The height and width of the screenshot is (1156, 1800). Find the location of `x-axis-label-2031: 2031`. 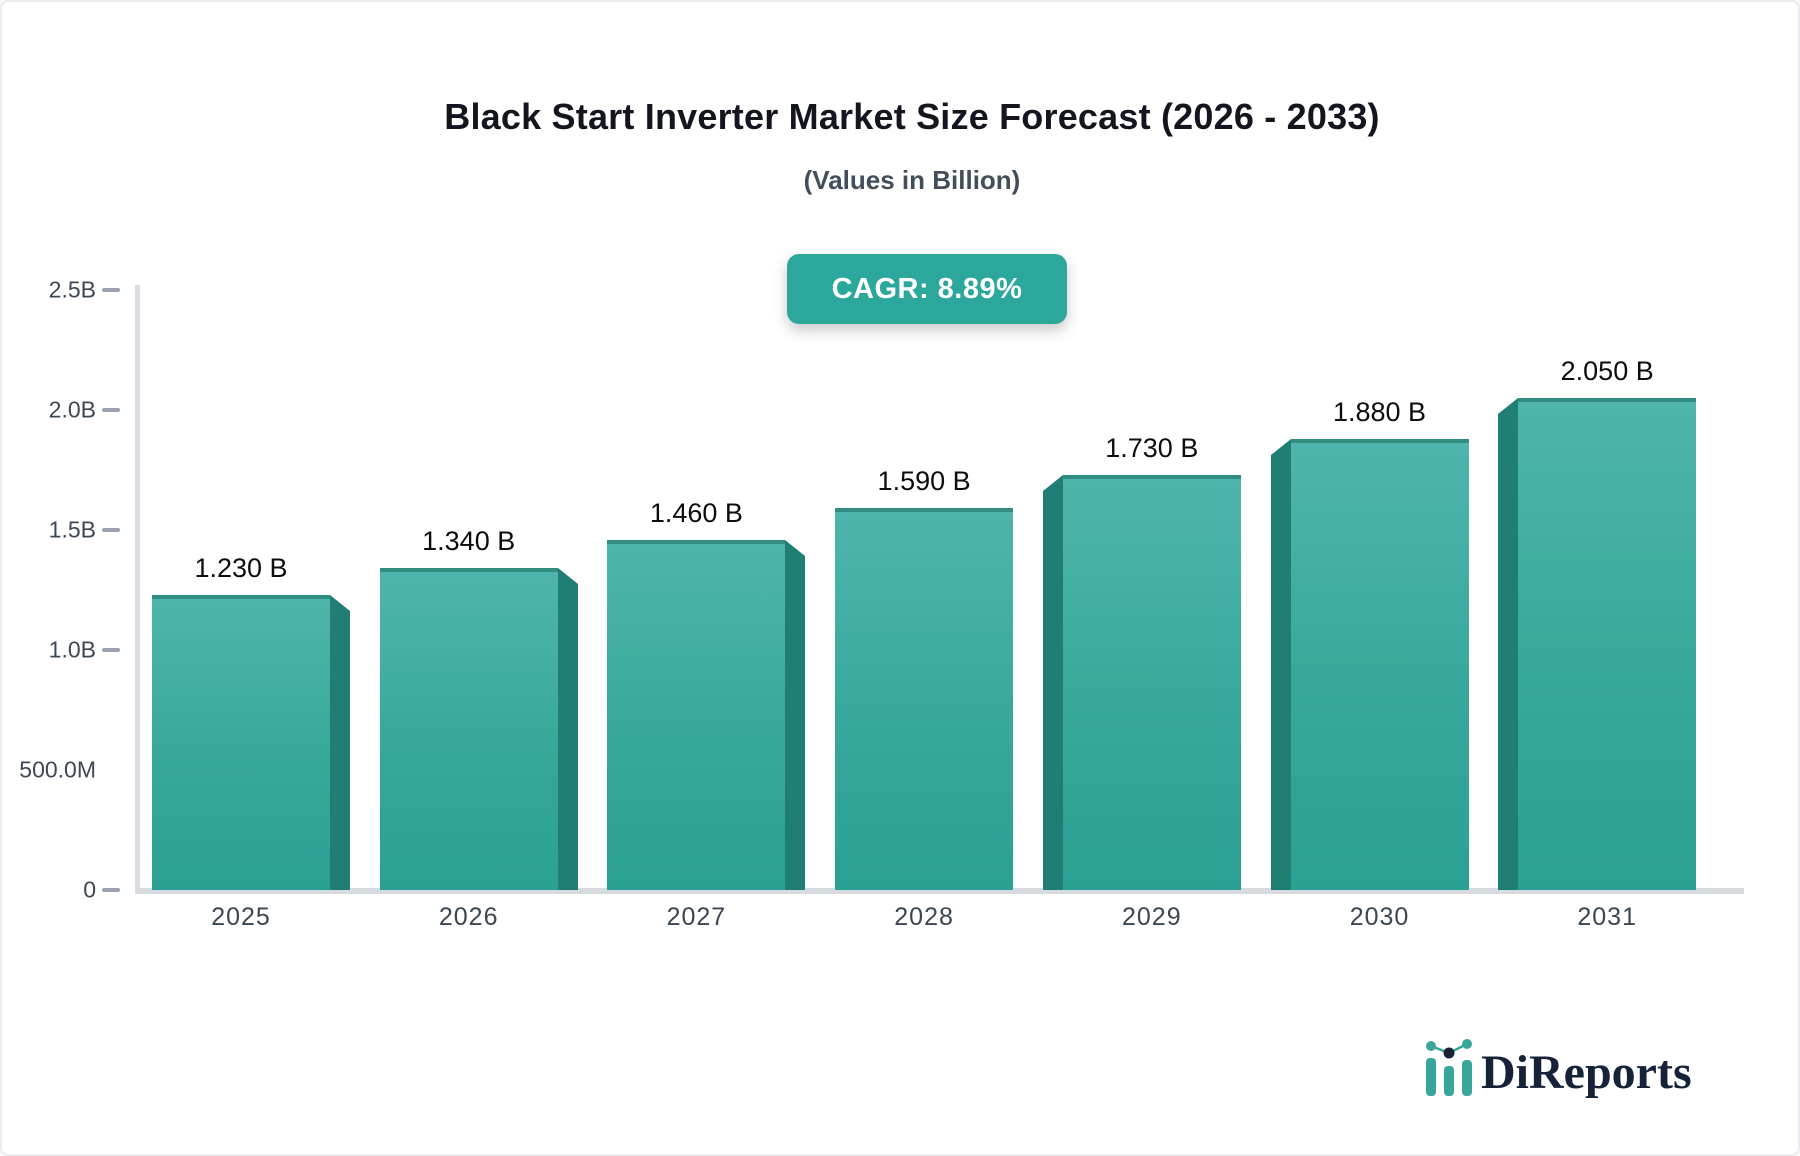

x-axis-label-2031: 2031 is located at coordinates (1607, 917).